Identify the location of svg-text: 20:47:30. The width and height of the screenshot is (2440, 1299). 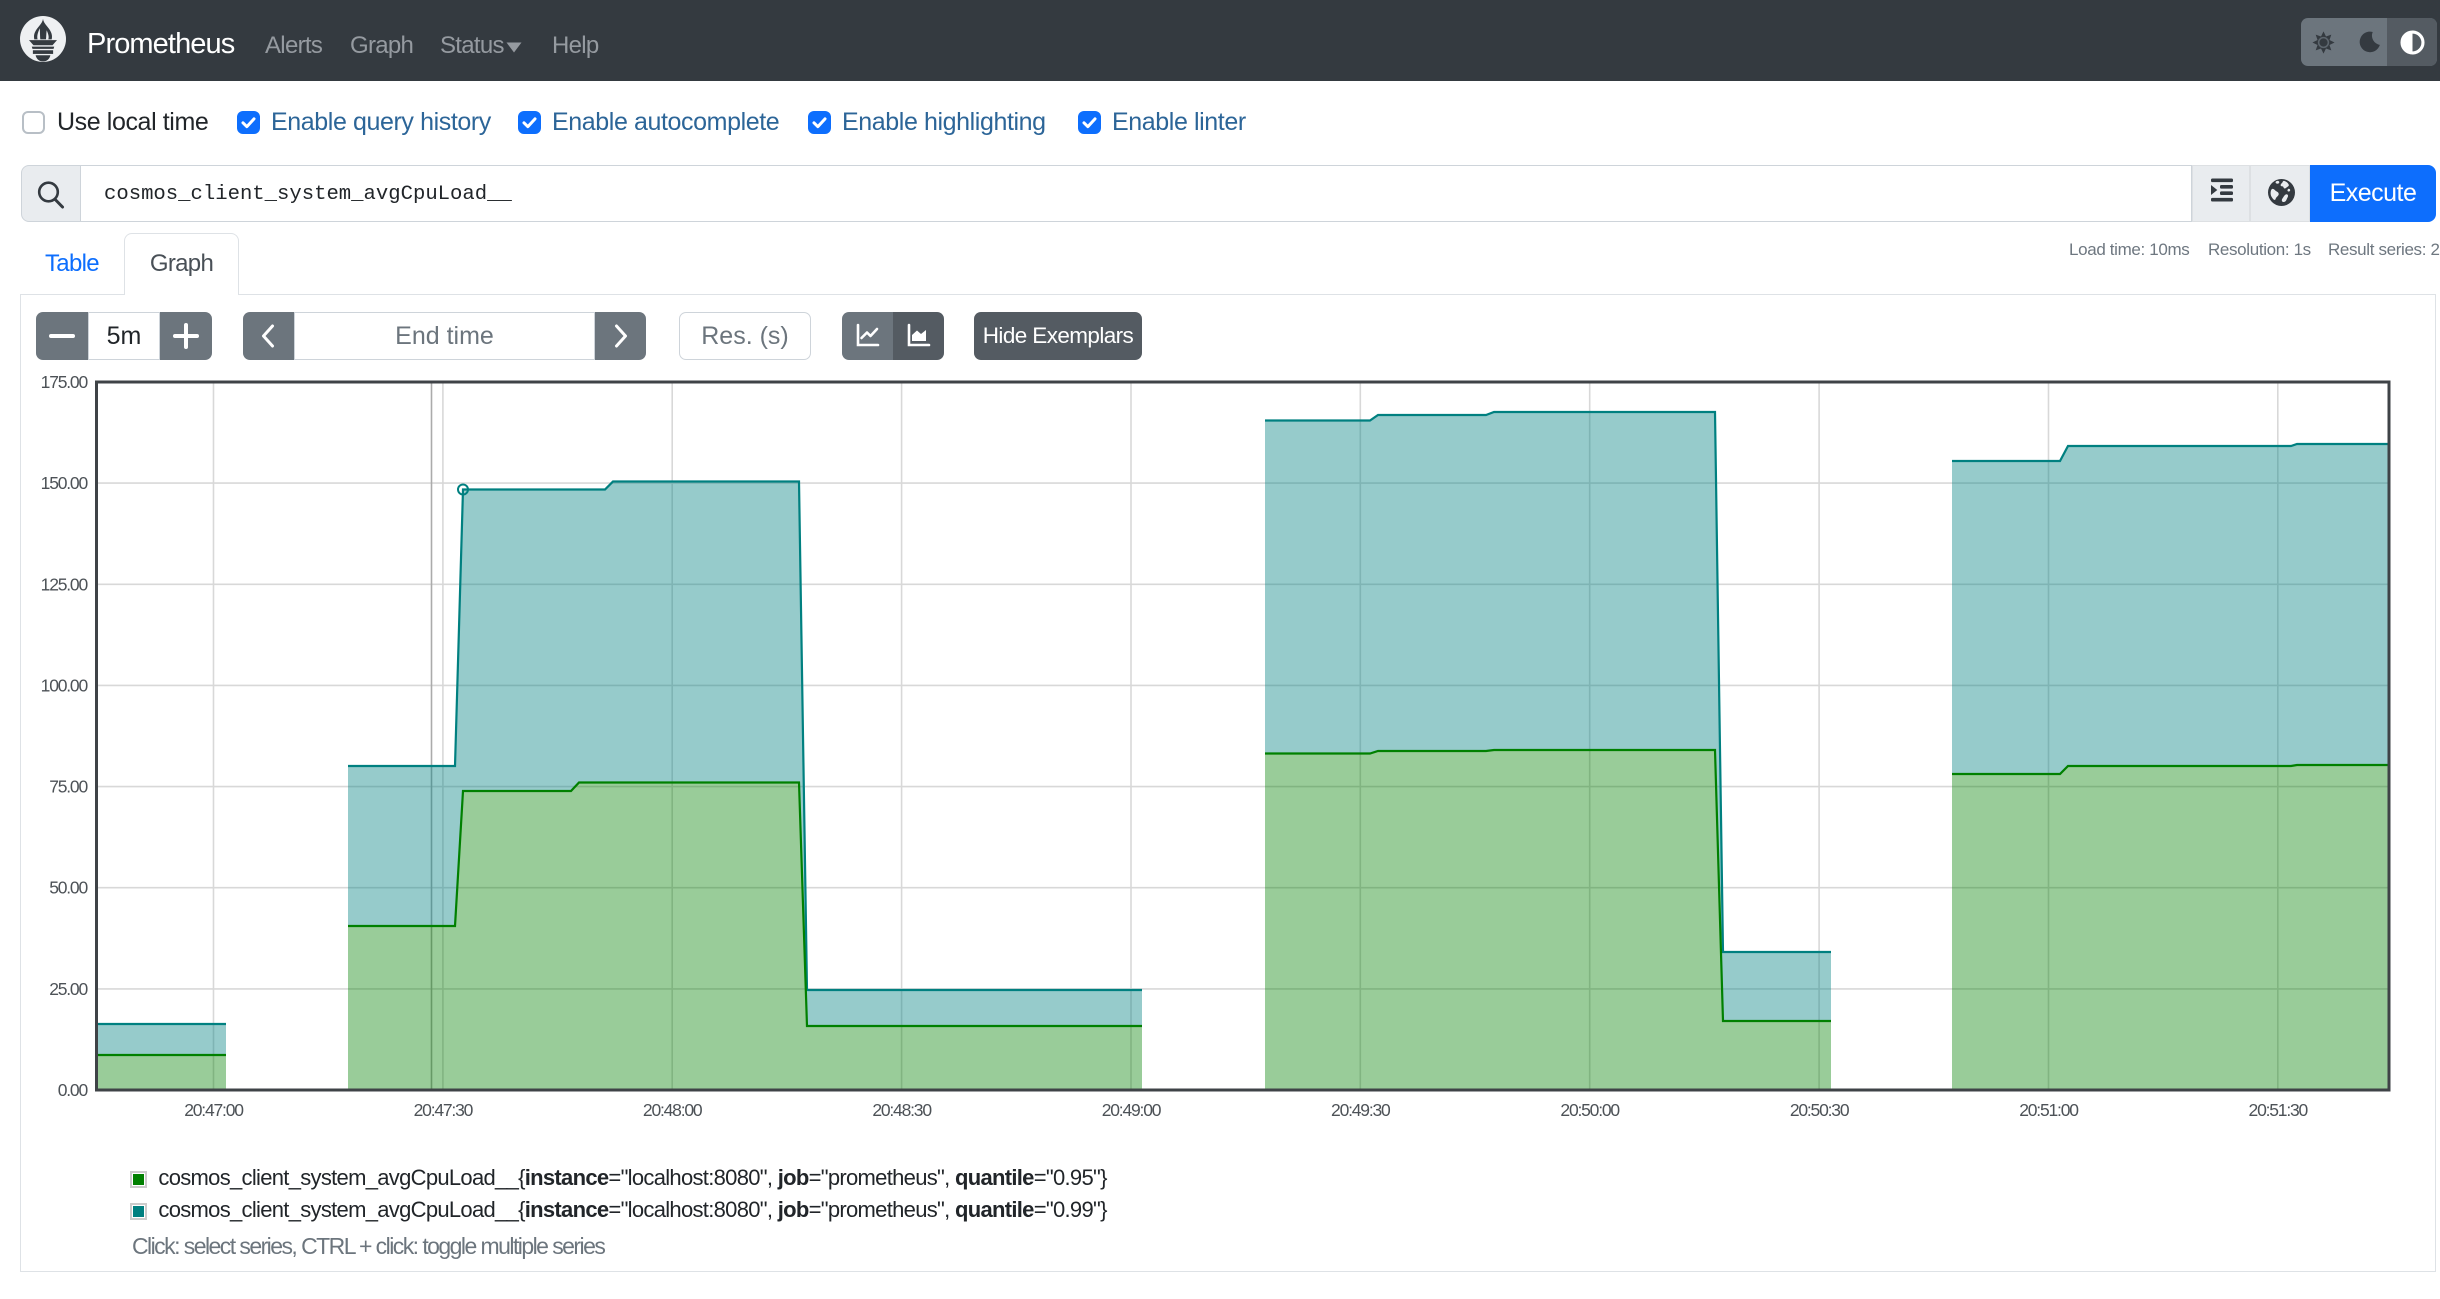
(444, 1110).